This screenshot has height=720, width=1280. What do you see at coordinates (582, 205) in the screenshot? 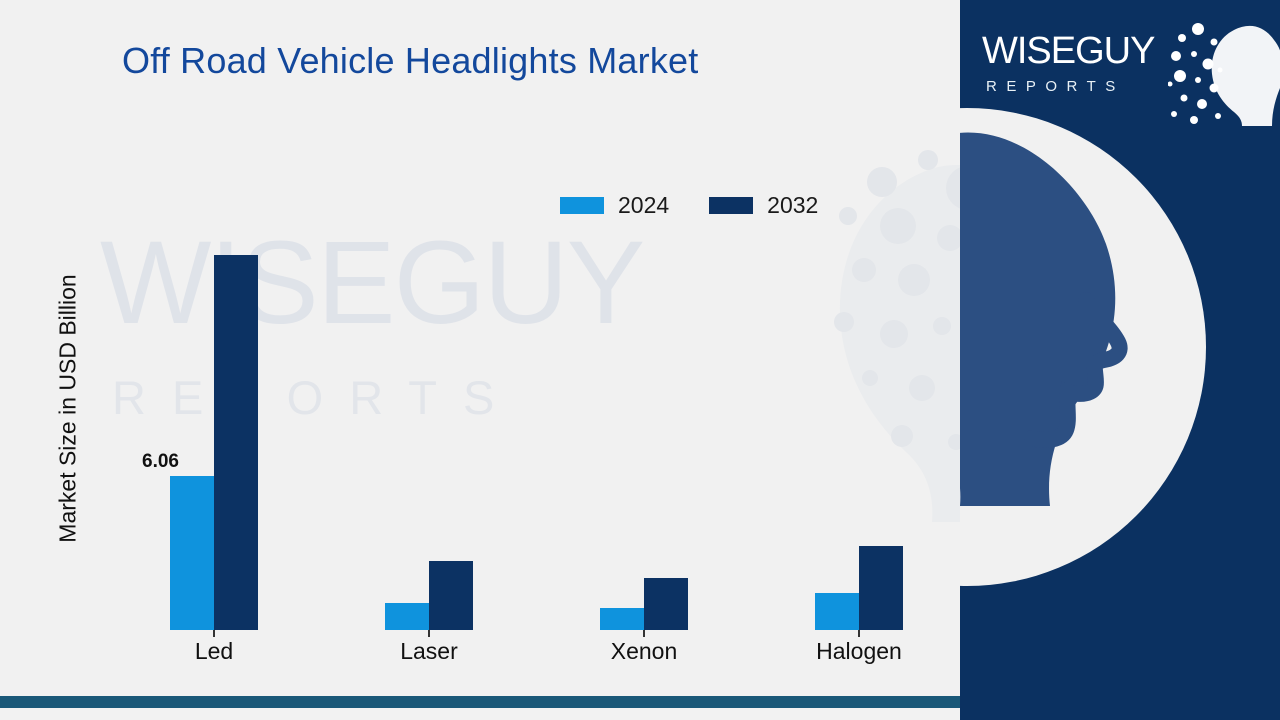
I see `legend-swatch-2024` at bounding box center [582, 205].